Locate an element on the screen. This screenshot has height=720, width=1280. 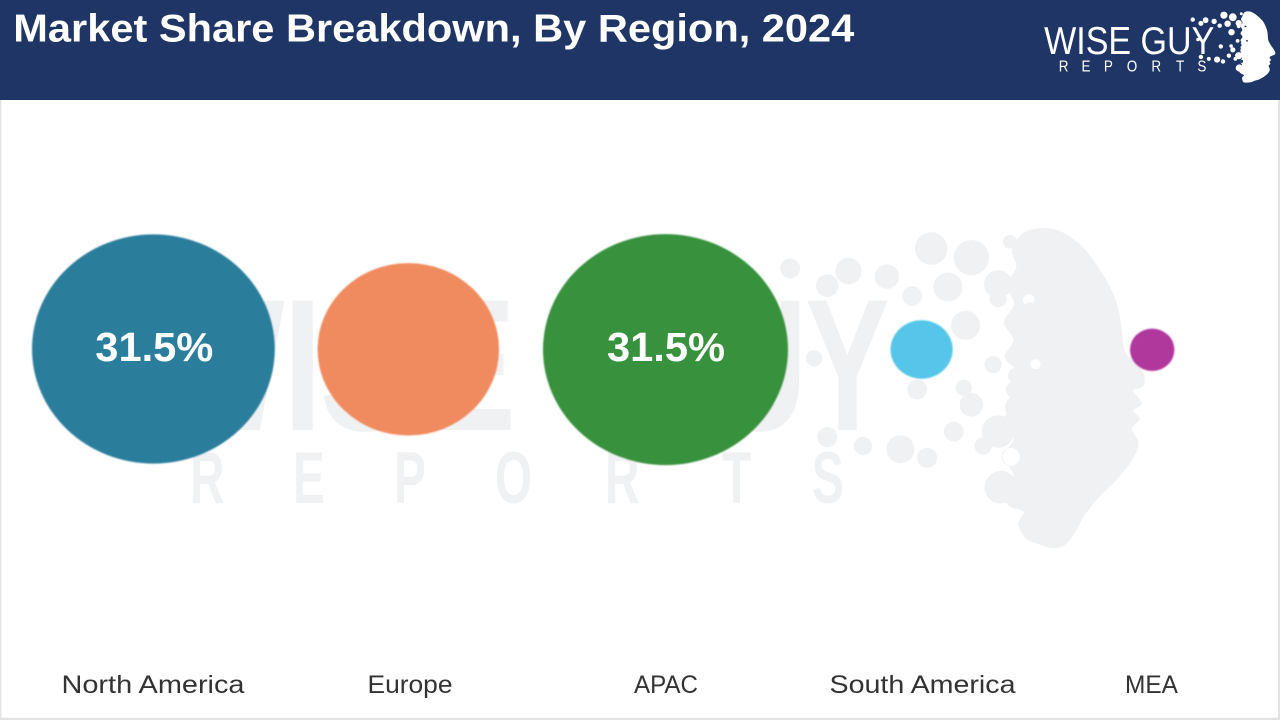
svg-text: Europe is located at coordinates (410, 685).